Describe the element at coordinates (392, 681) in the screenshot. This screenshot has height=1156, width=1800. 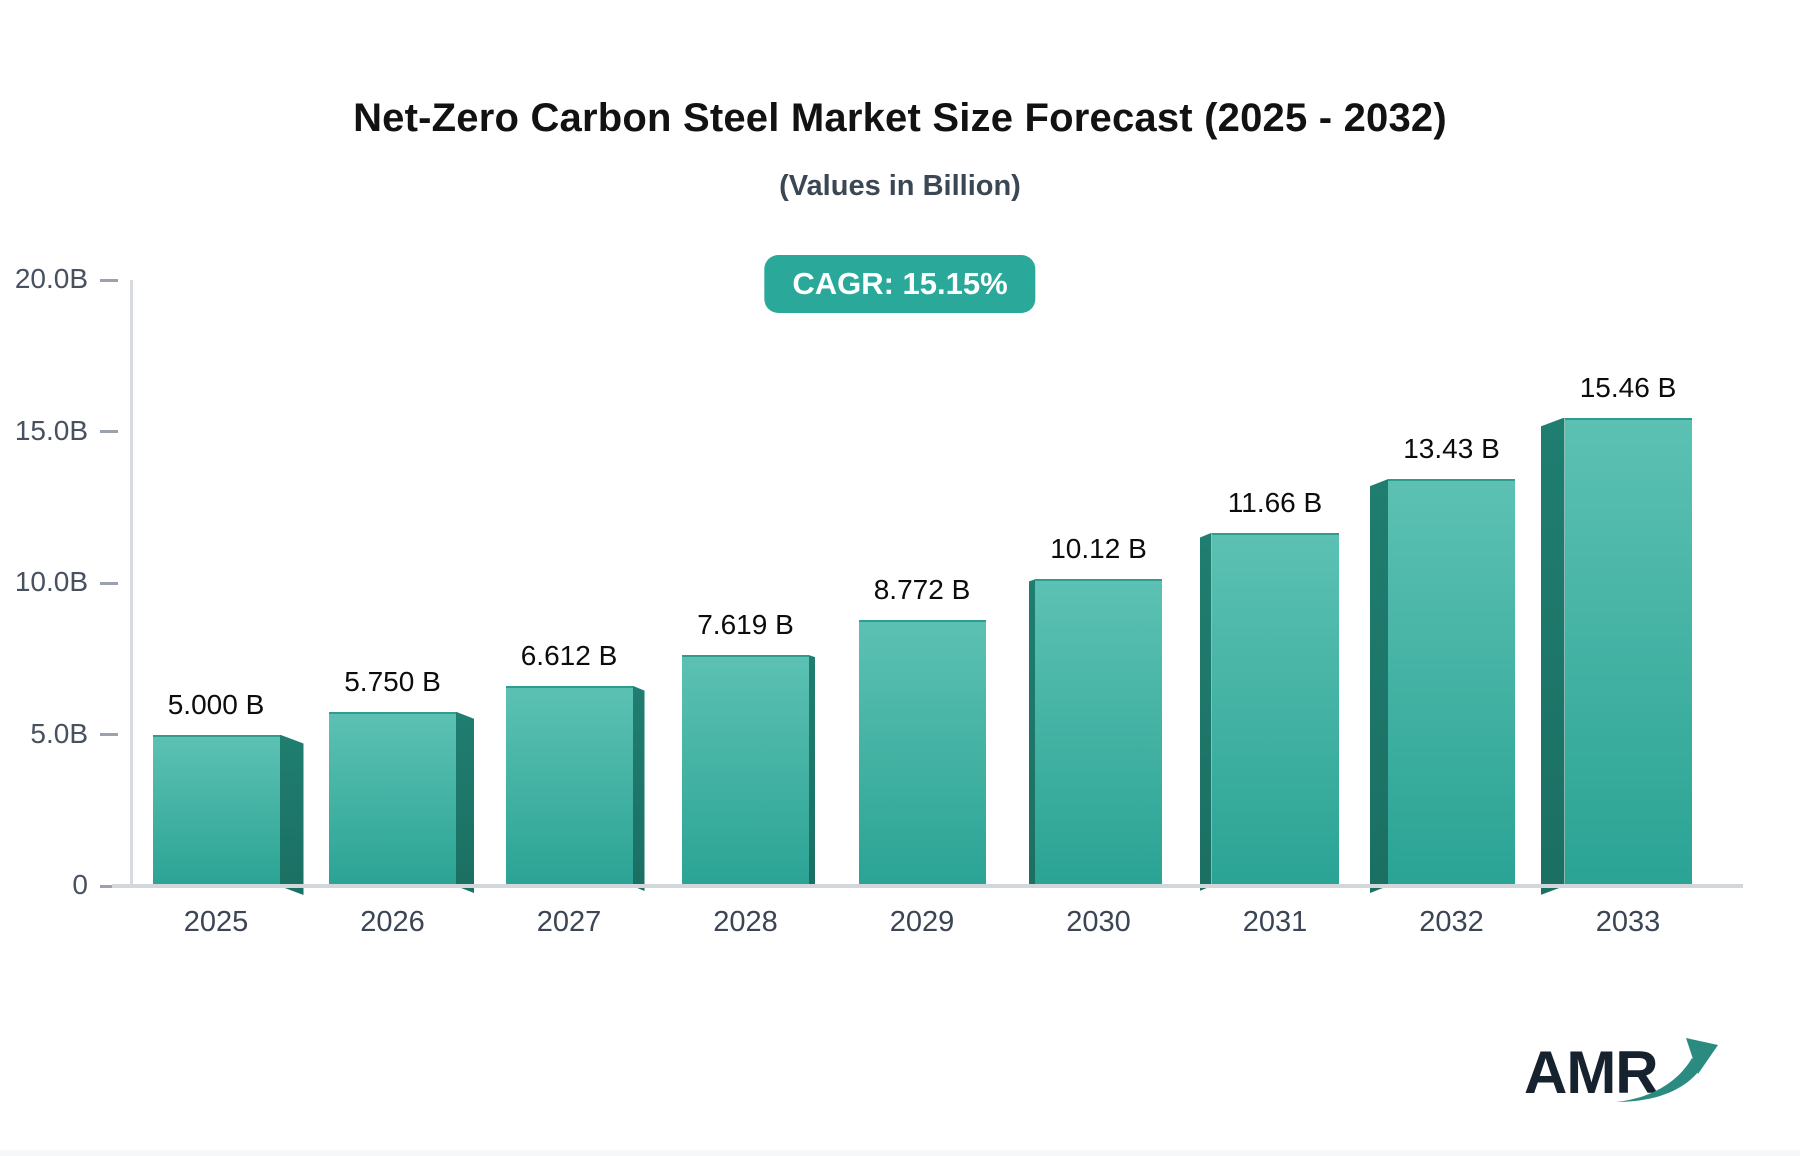
I see `bar-value-label: 5.750 B` at that location.